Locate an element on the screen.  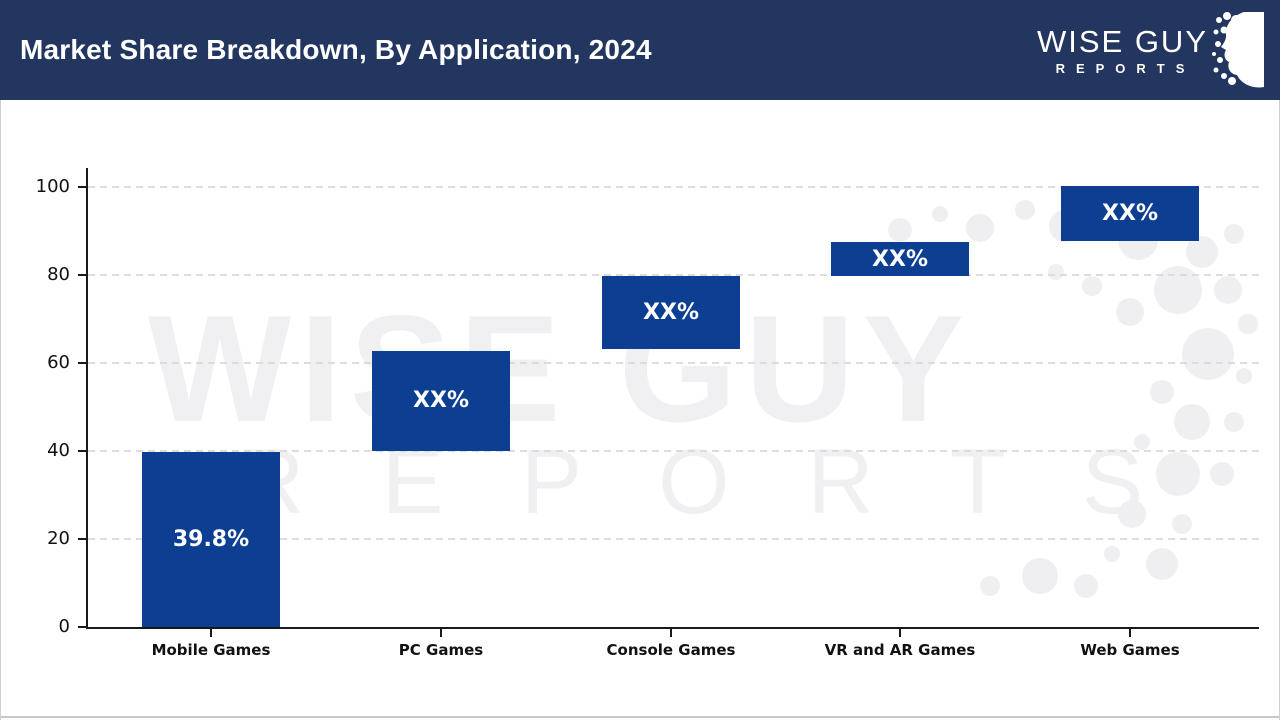
y-tick-label: 20 is located at coordinates (58, 538).